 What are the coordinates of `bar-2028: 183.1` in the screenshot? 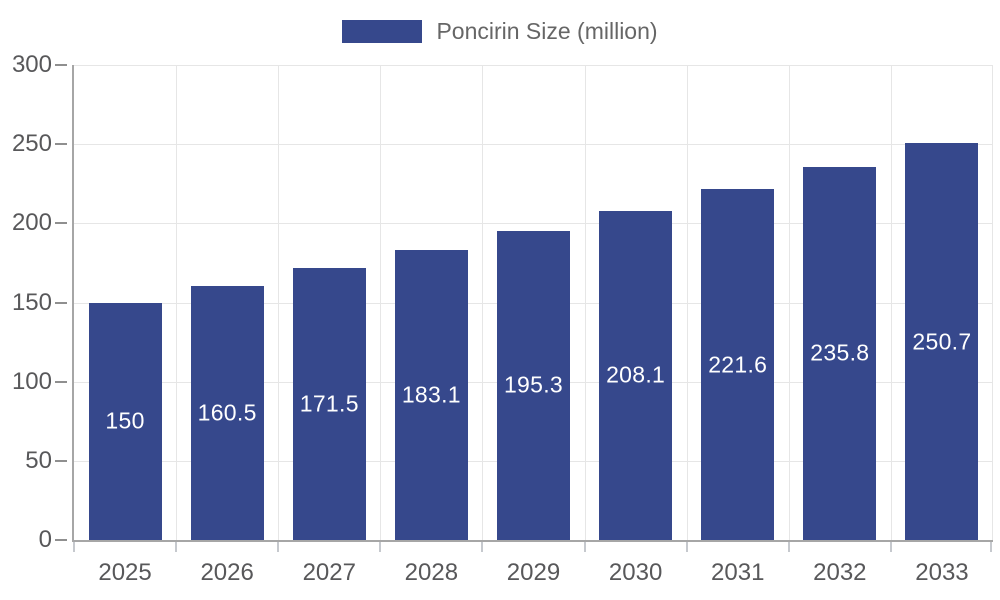 It's located at (431, 395).